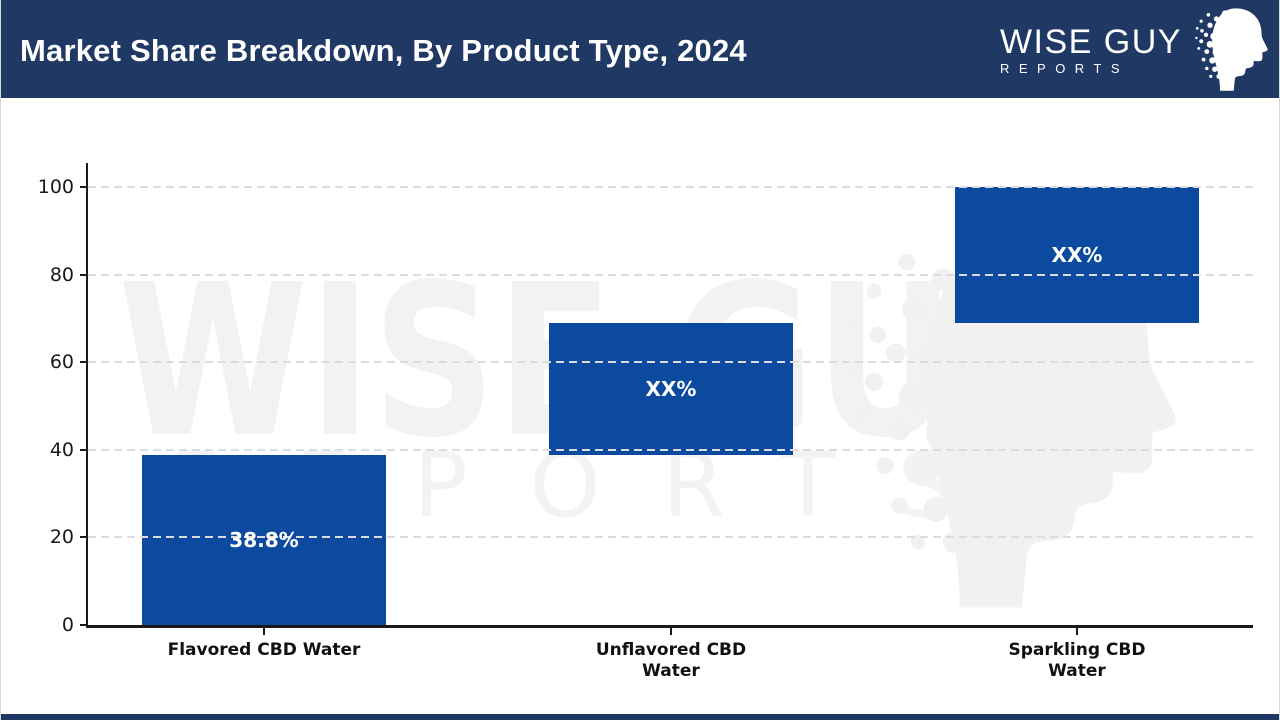 The image size is (1280, 720). Describe the element at coordinates (67, 625) in the screenshot. I see `y-tick-label: 0` at that location.